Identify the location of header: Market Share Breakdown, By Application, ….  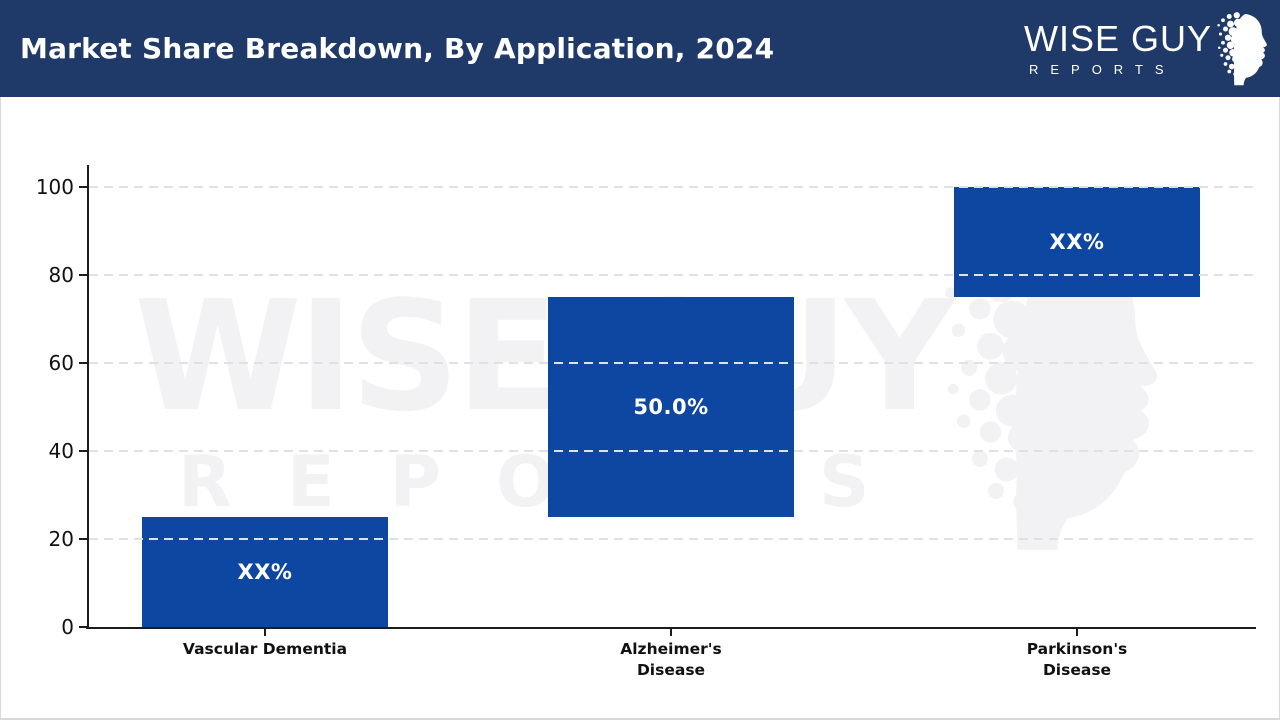
(640, 48).